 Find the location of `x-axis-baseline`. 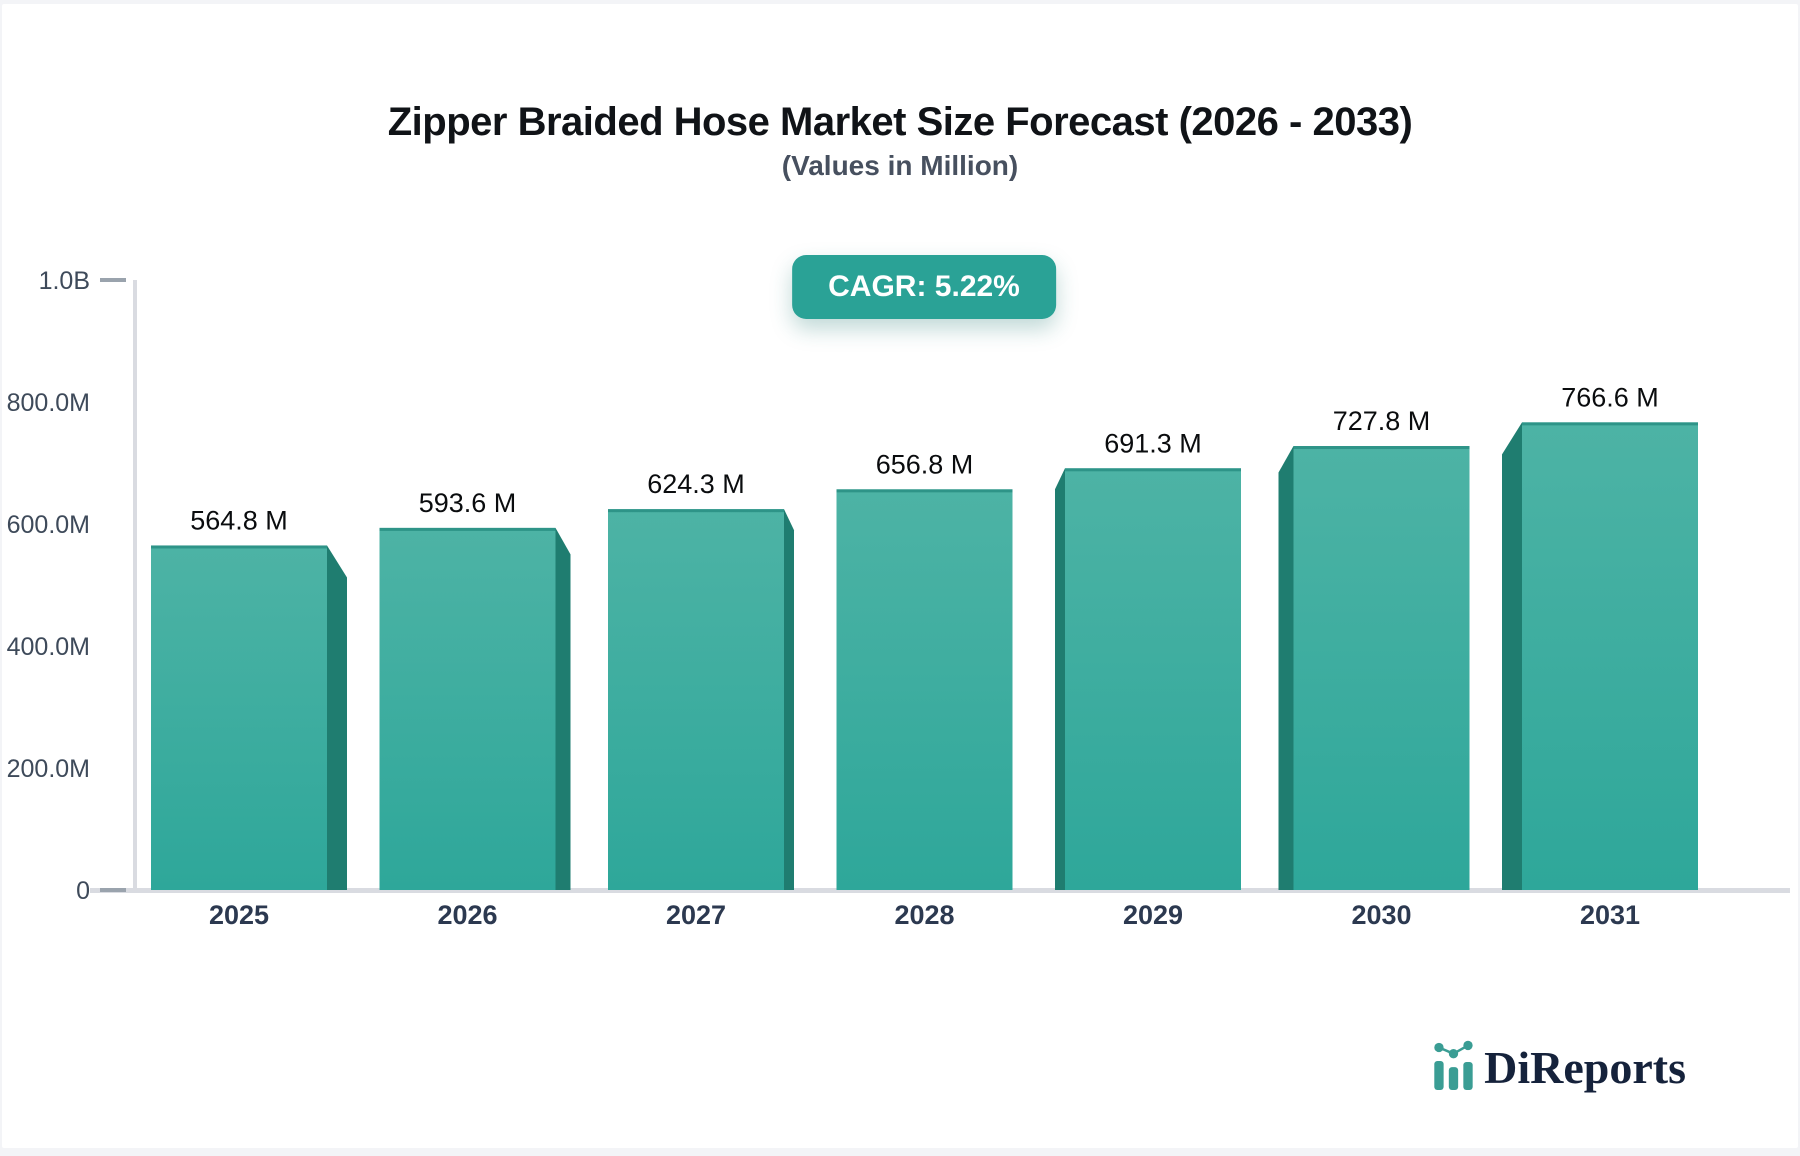

x-axis-baseline is located at coordinates (940, 890).